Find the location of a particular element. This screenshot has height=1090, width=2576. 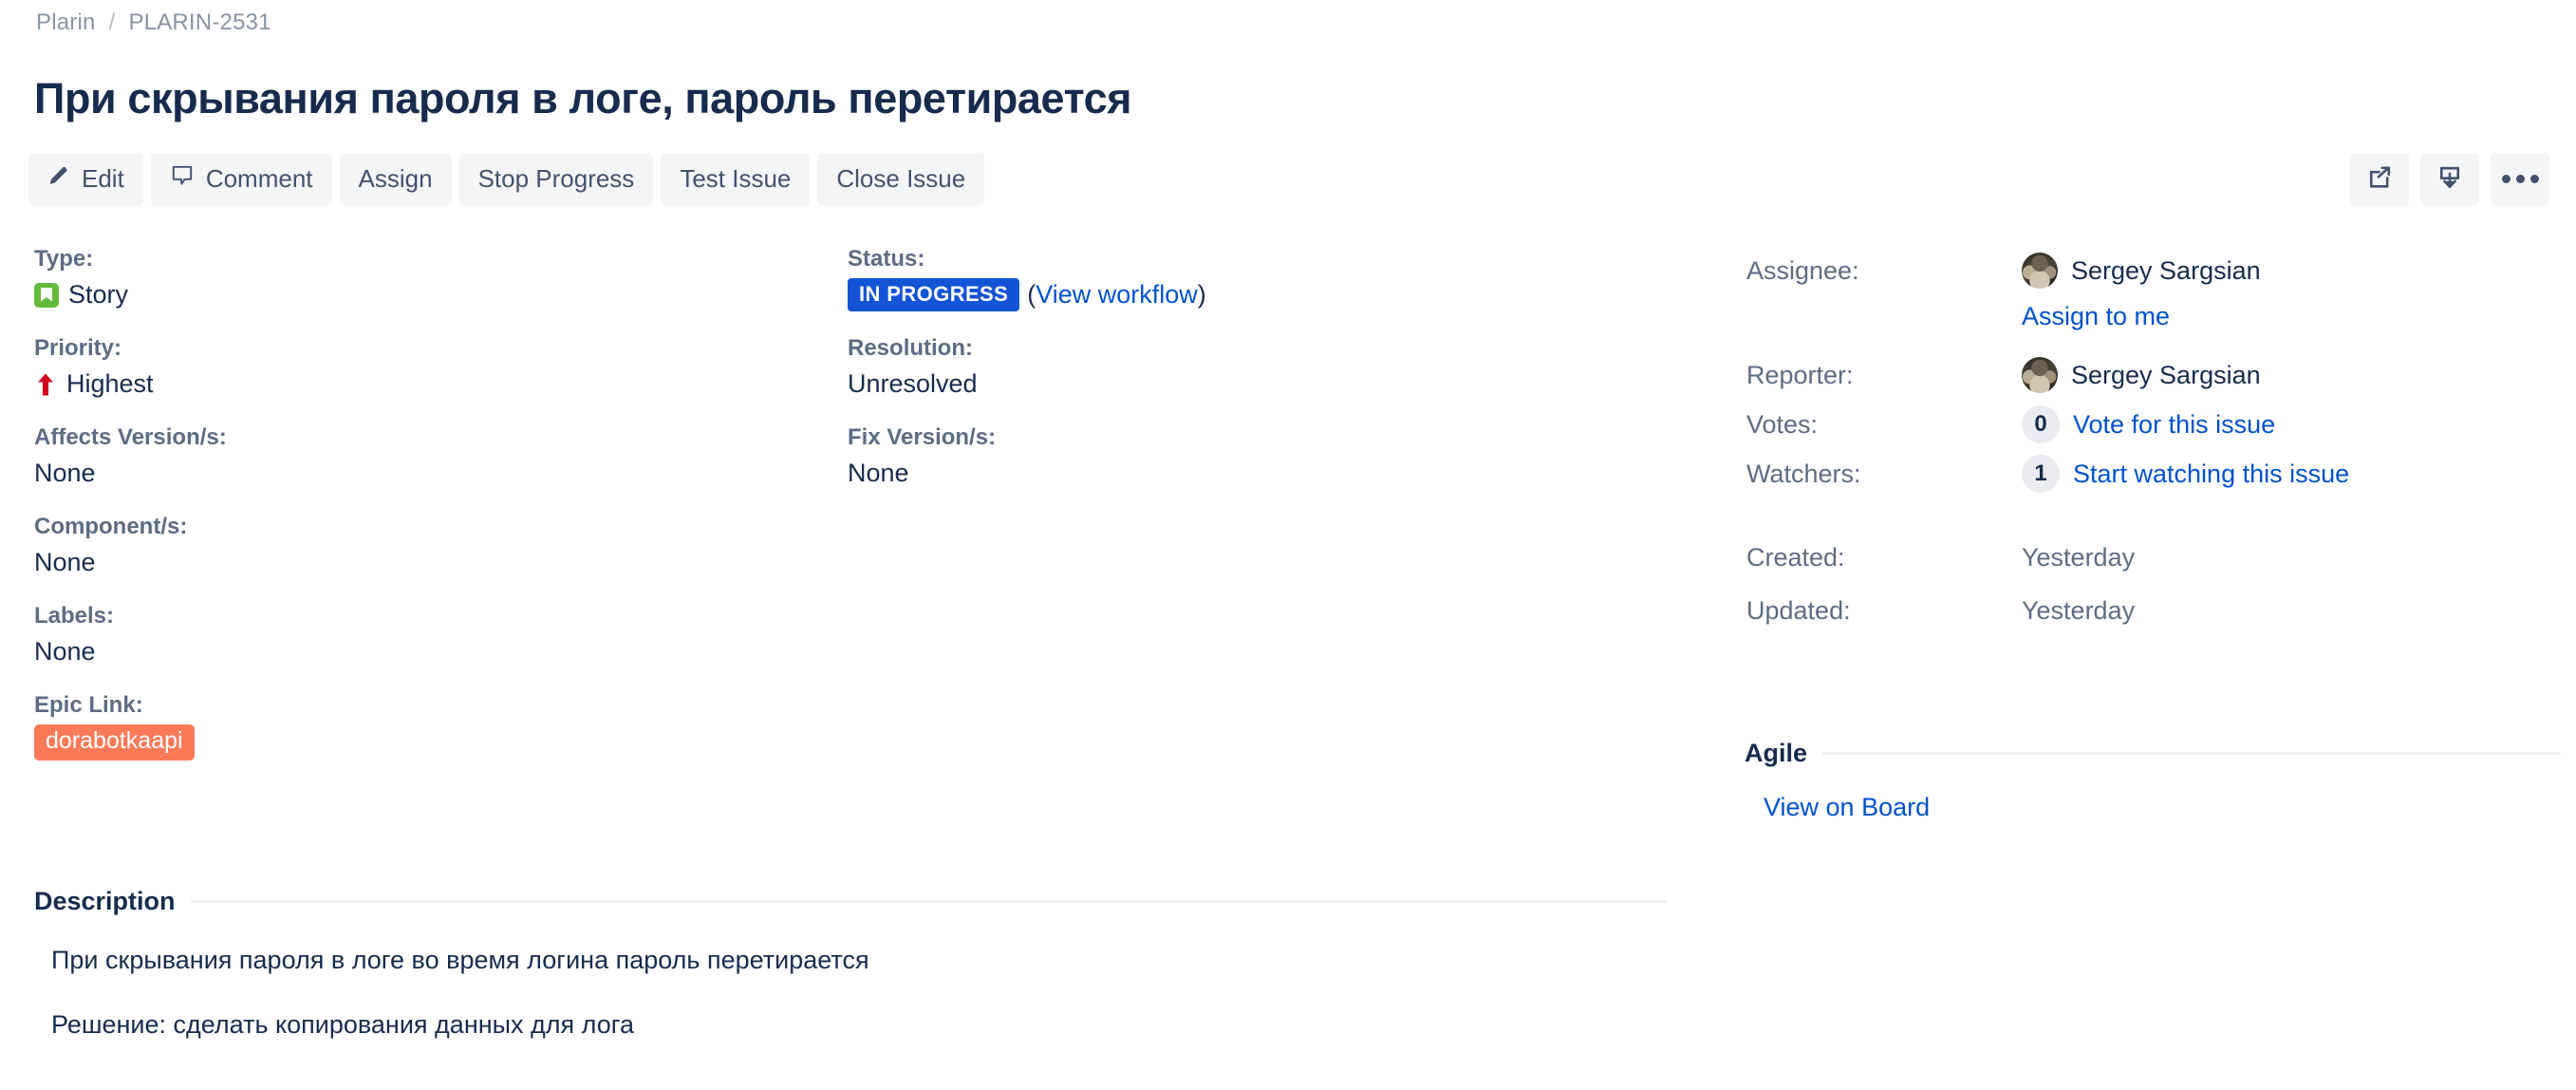

updated-value: Yesterday is located at coordinates (2079, 610).